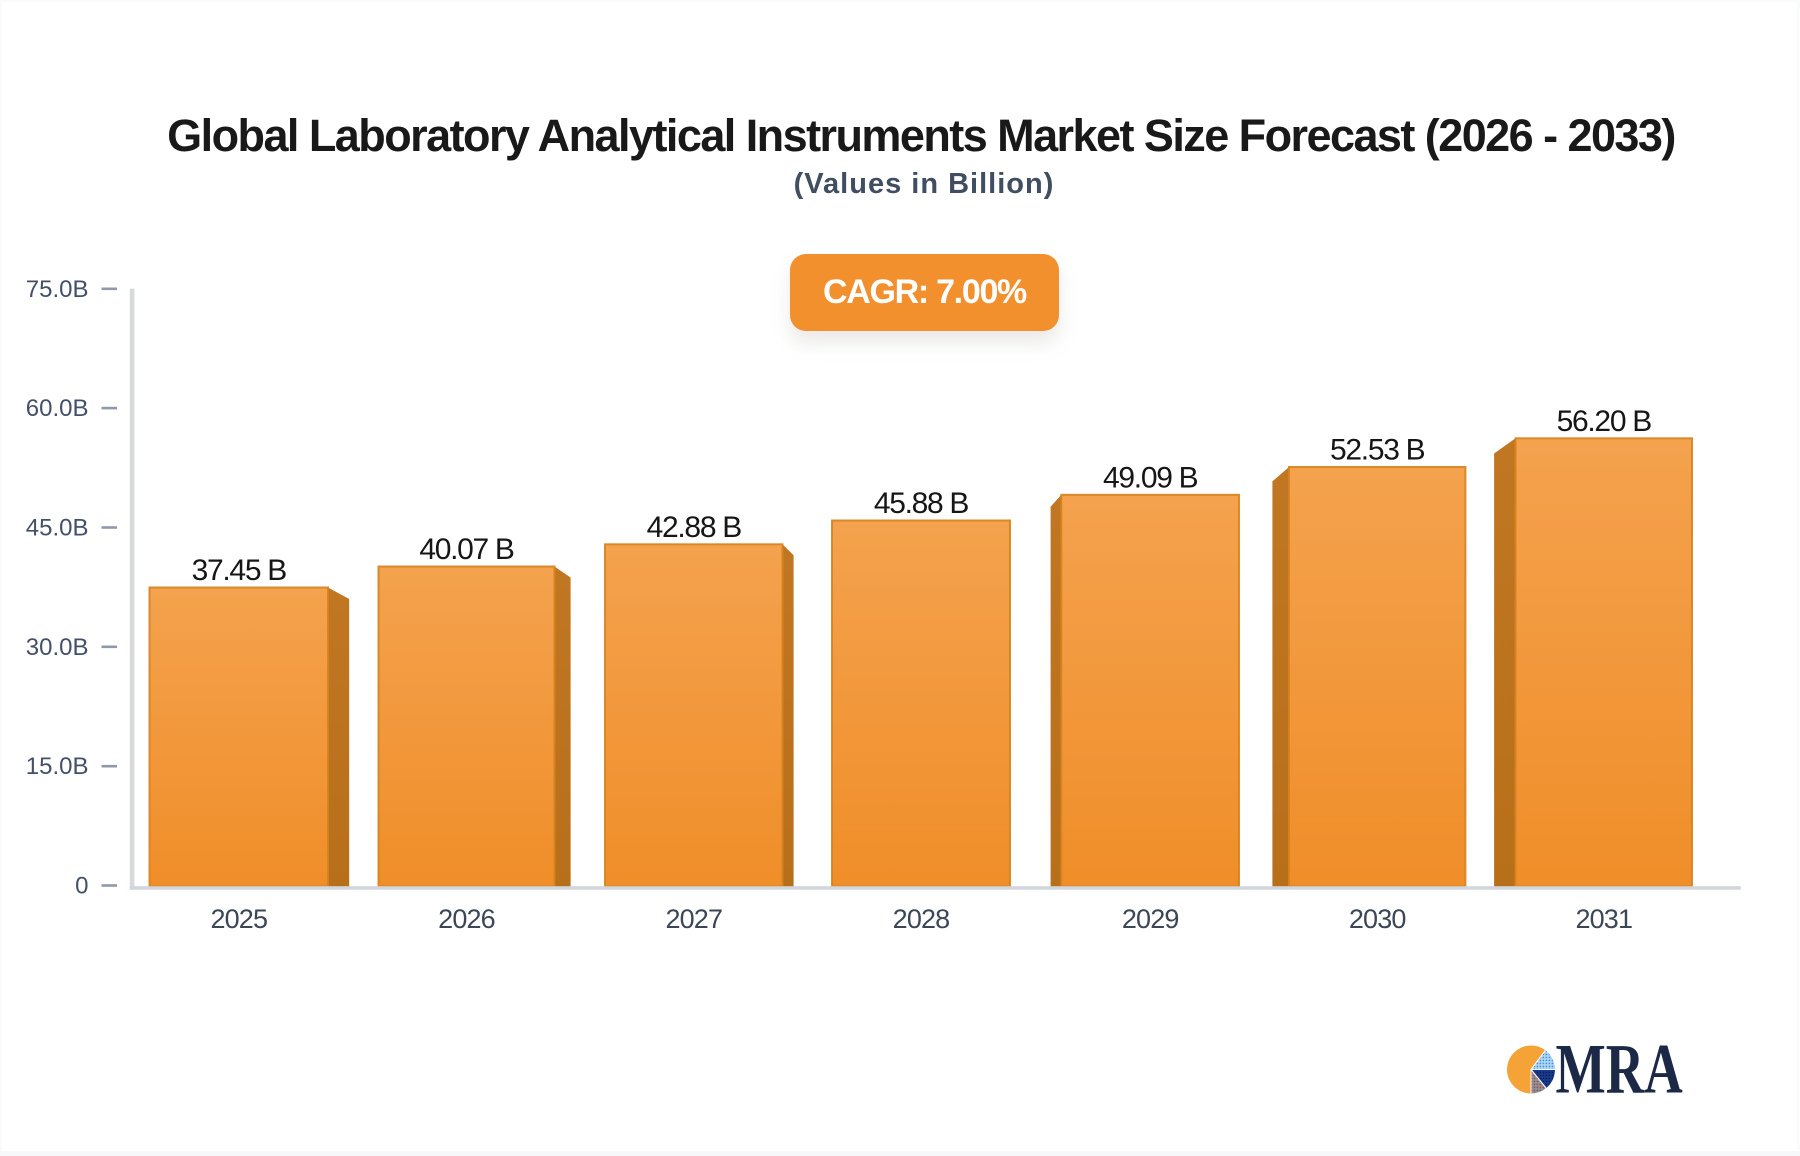 The width and height of the screenshot is (1800, 1156). I want to click on svg-text: 2028, so click(921, 919).